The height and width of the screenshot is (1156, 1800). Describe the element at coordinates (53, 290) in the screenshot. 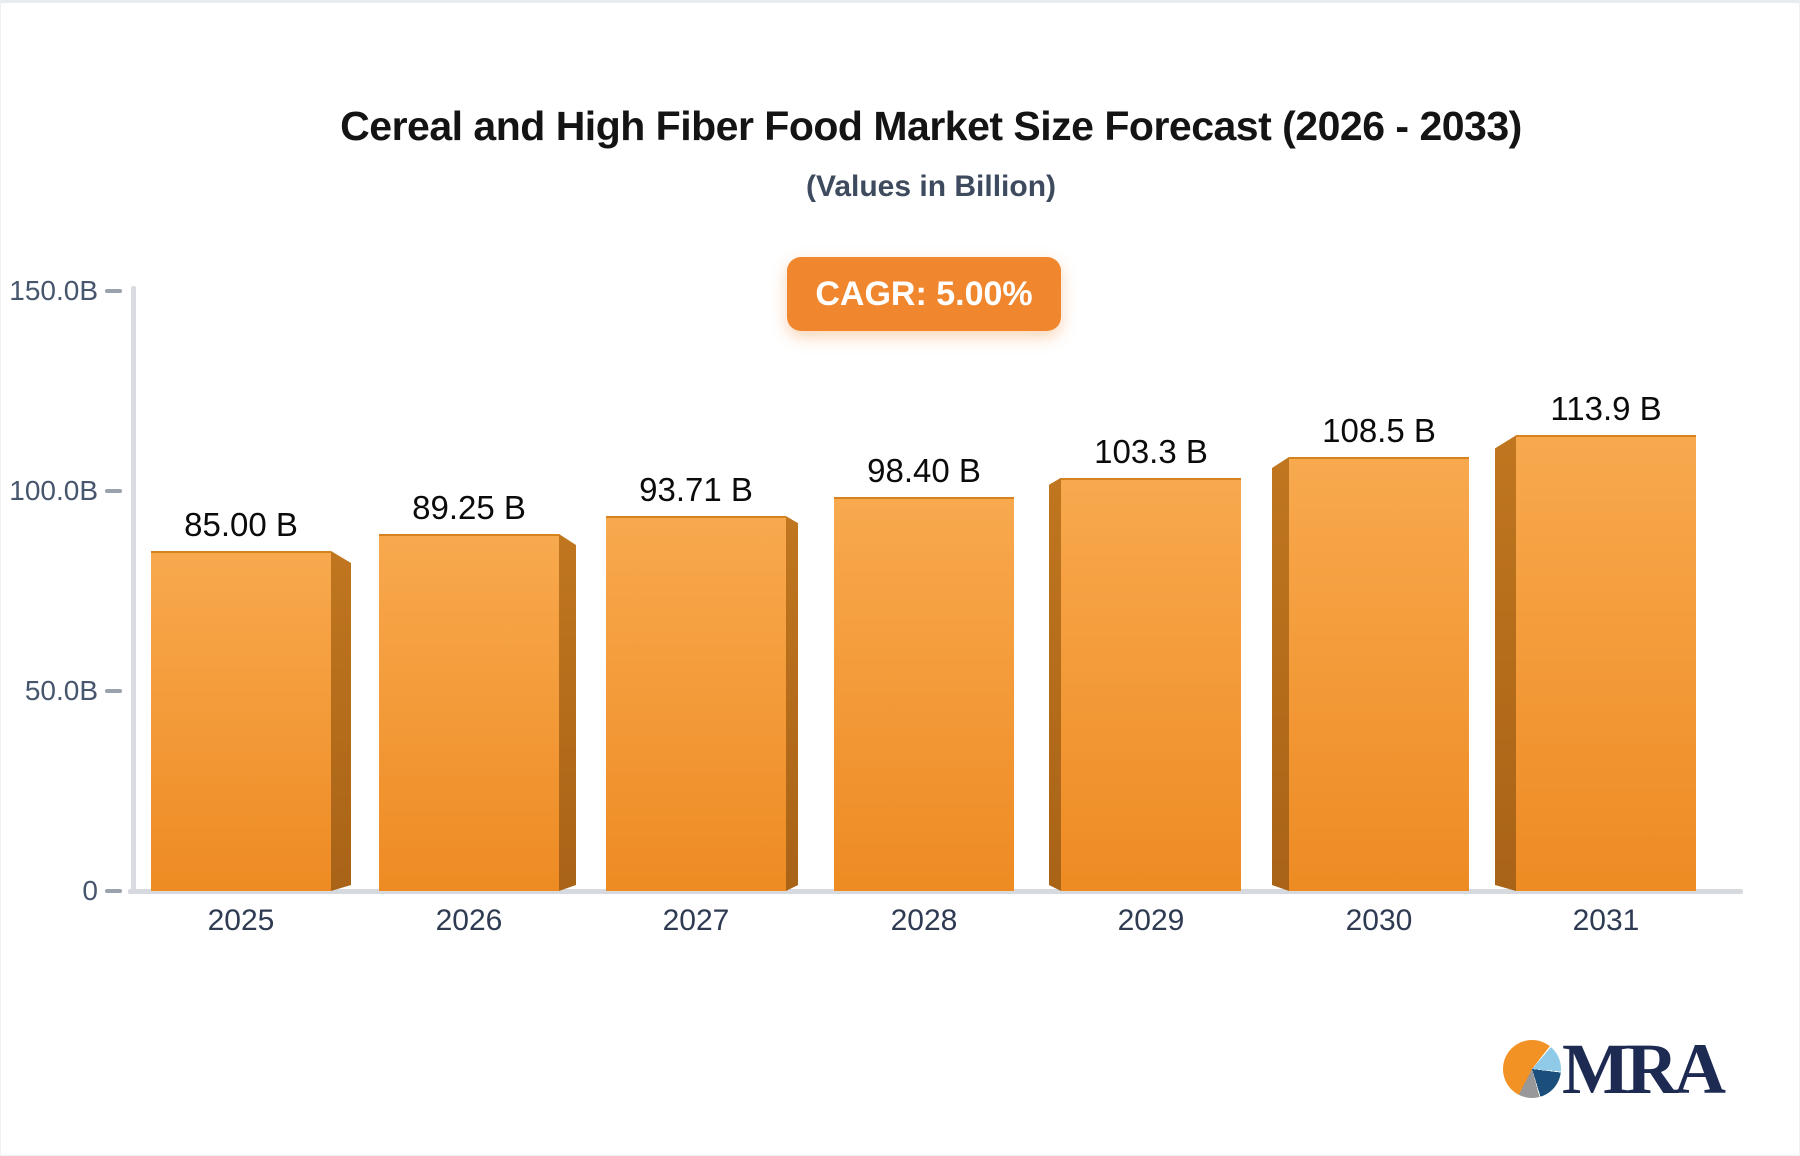

I see `y-axis-tick-label: 150.0B` at that location.